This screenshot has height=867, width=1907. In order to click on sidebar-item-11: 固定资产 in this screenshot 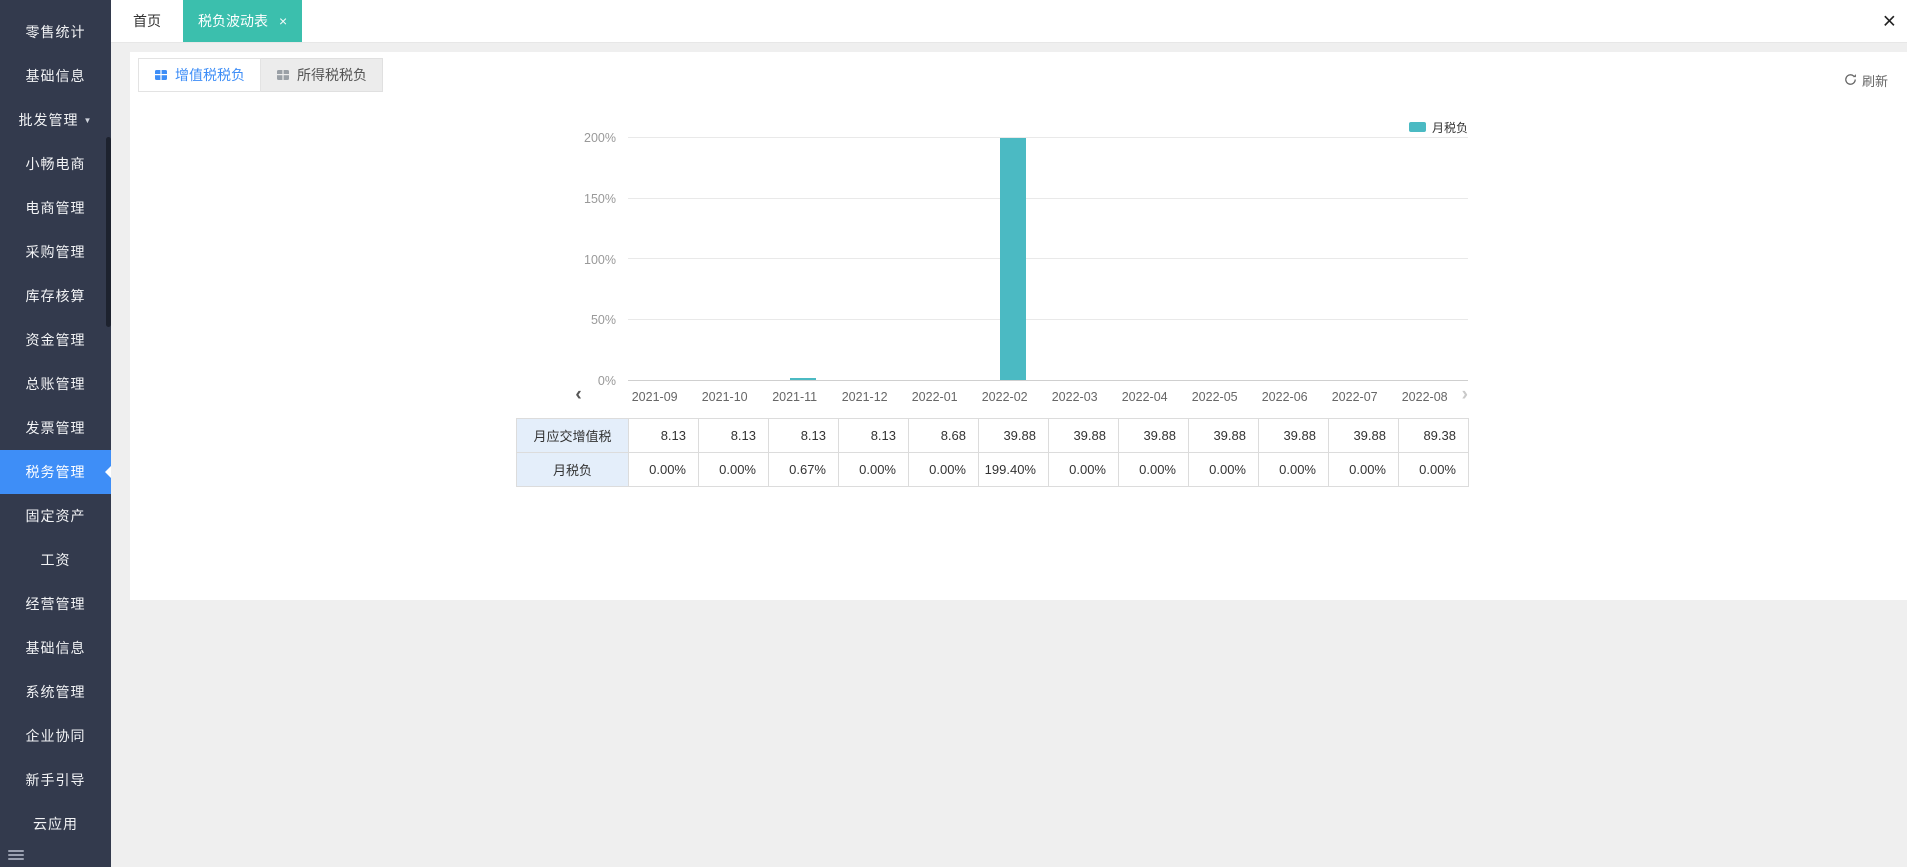, I will do `click(55, 516)`.